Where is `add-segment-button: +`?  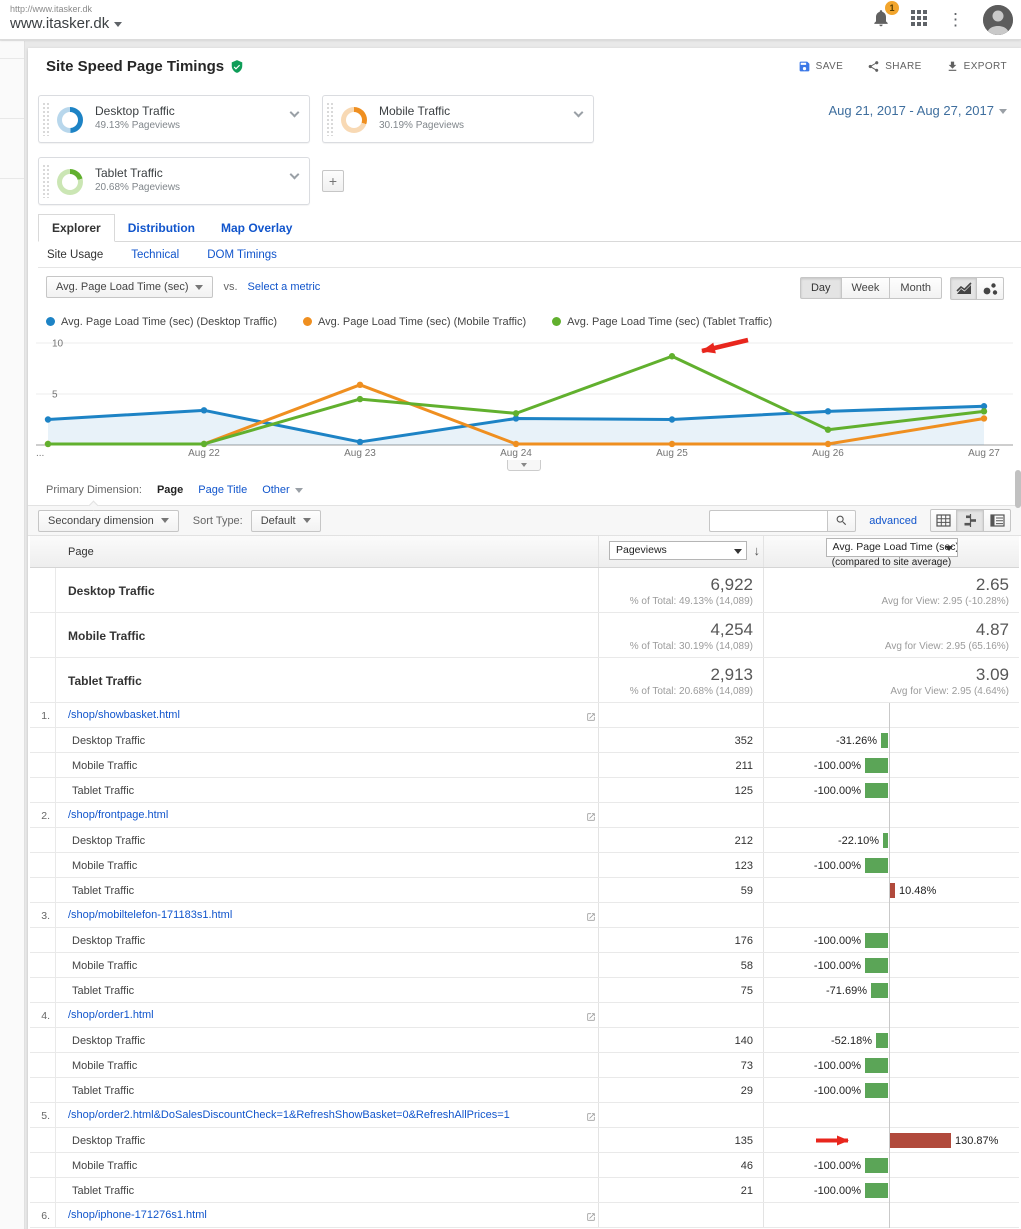
add-segment-button: + is located at coordinates (333, 181).